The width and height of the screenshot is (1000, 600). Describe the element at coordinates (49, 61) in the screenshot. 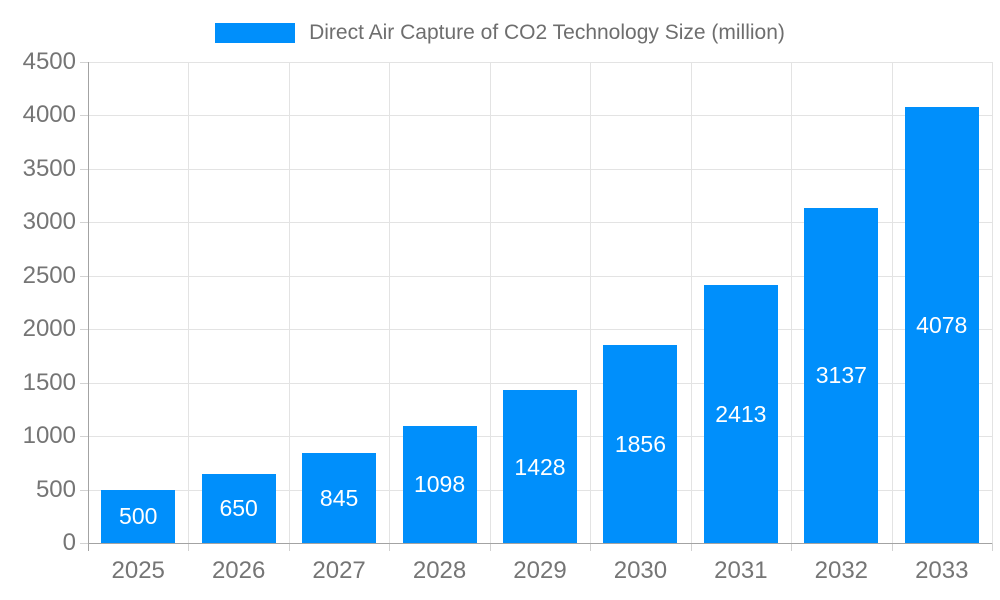

I see `y-axis-label: 4500` at that location.